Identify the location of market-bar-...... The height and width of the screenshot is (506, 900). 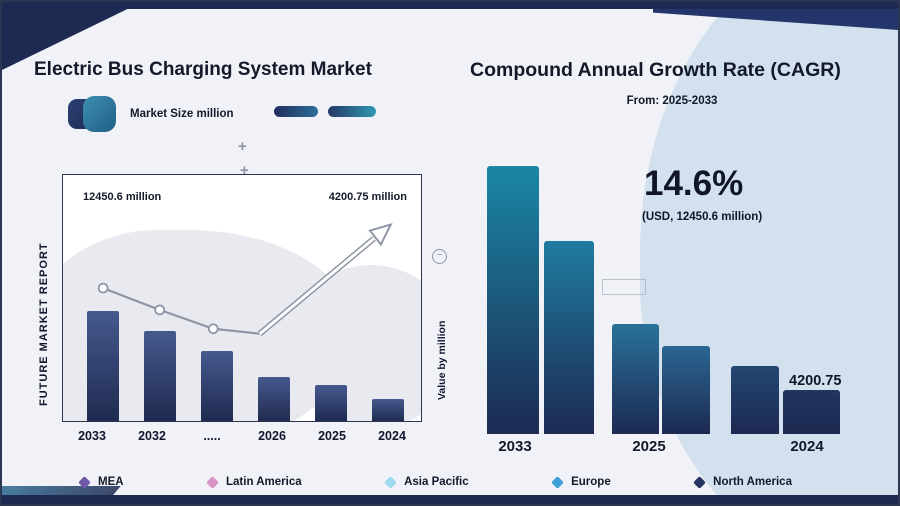
(217, 386).